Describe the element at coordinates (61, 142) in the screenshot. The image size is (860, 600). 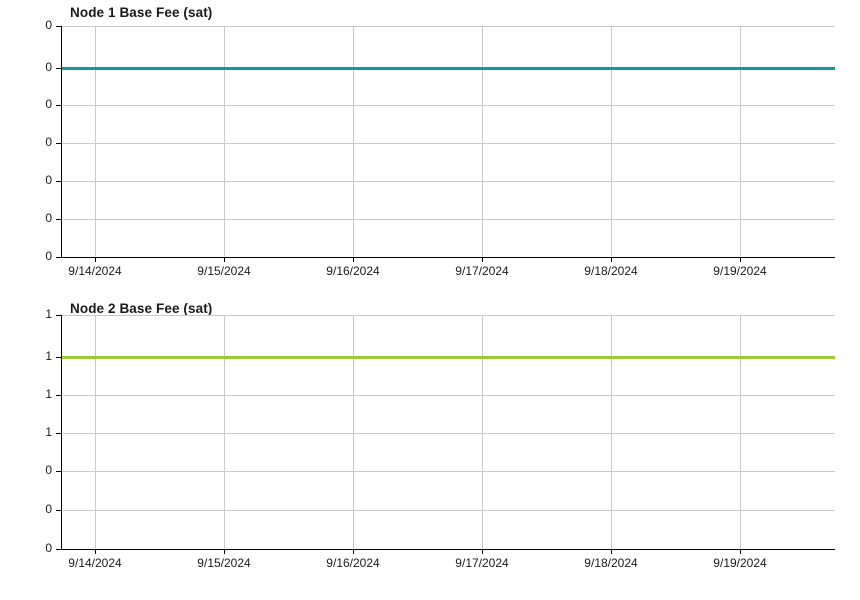
I see `y-axis-node1` at that location.